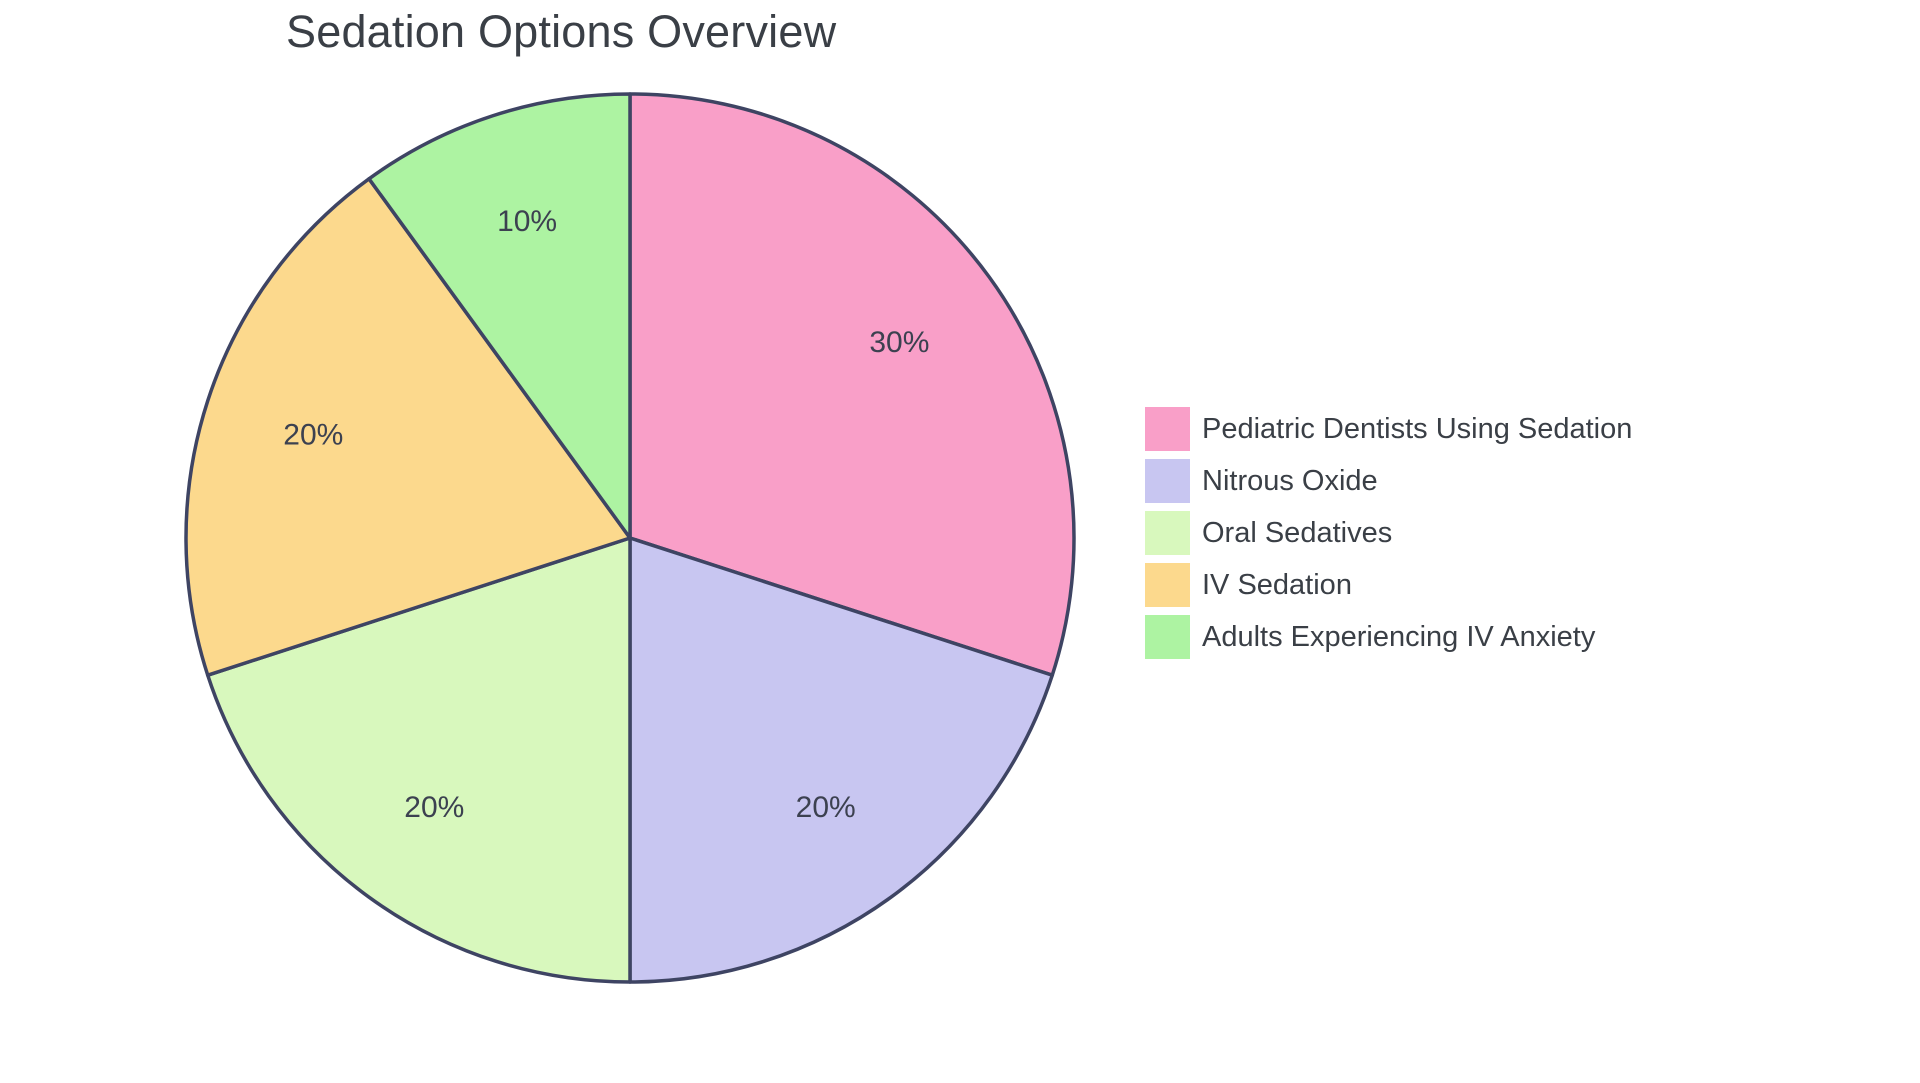 This screenshot has height=1083, width=1920. I want to click on legend-label-4: Adults Experiencing IV Anxiety, so click(1399, 636).